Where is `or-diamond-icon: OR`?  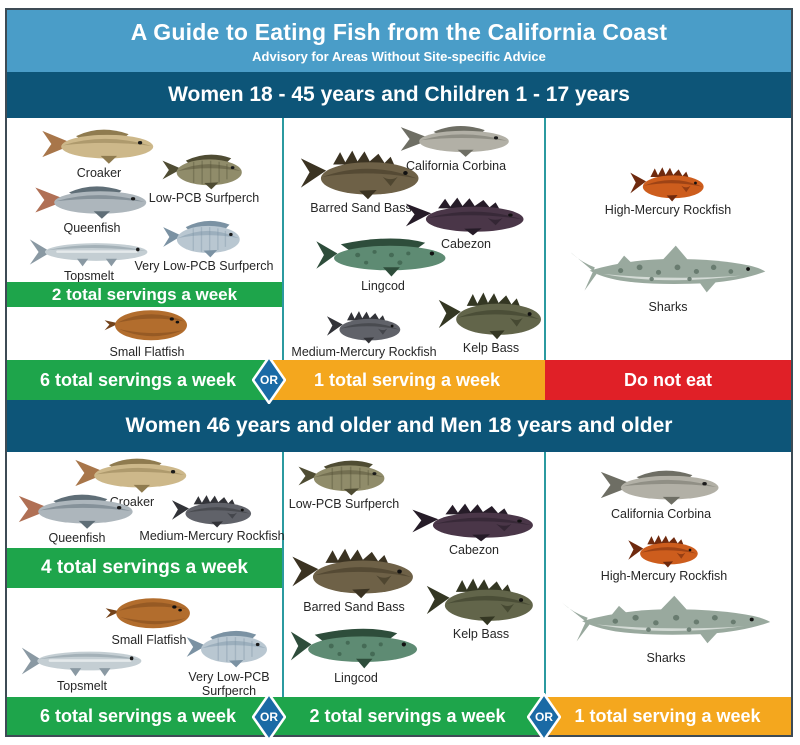 or-diamond-icon: OR is located at coordinates (269, 380).